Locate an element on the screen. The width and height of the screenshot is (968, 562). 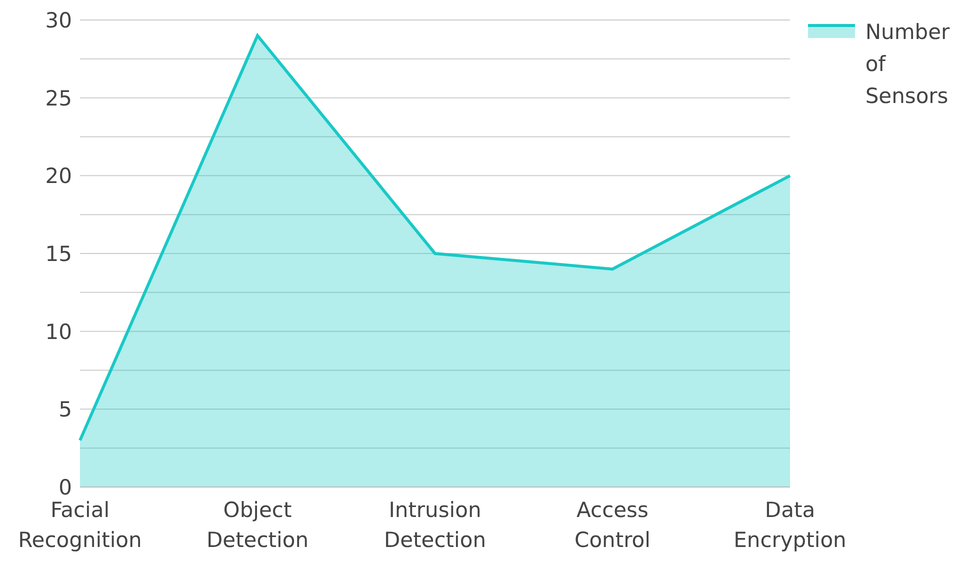
y-tick-label: 15 is located at coordinates (58, 254).